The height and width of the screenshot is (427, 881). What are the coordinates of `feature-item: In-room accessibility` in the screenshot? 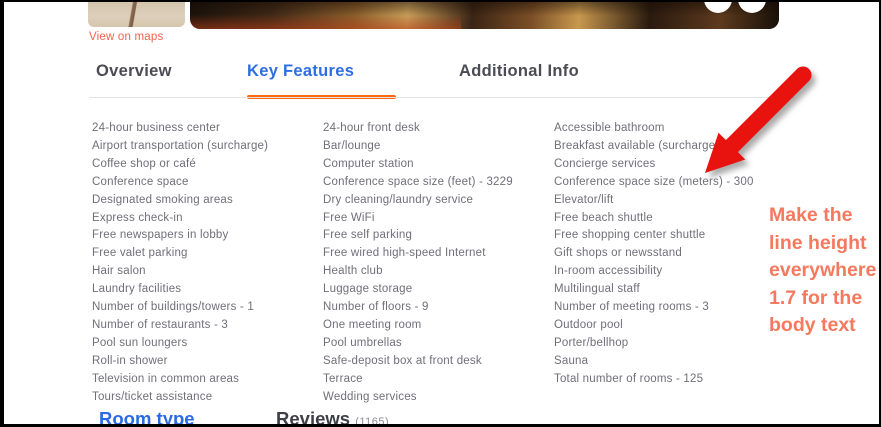 It's located at (608, 271).